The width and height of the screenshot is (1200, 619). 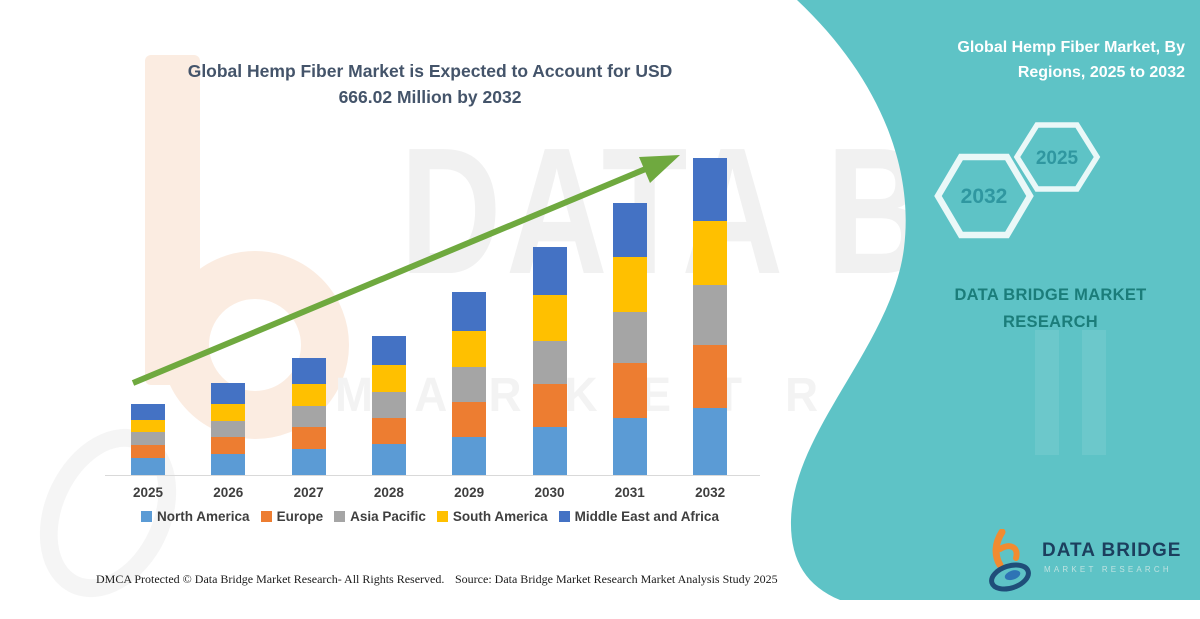 I want to click on legend-item-europe: Europe, so click(x=292, y=516).